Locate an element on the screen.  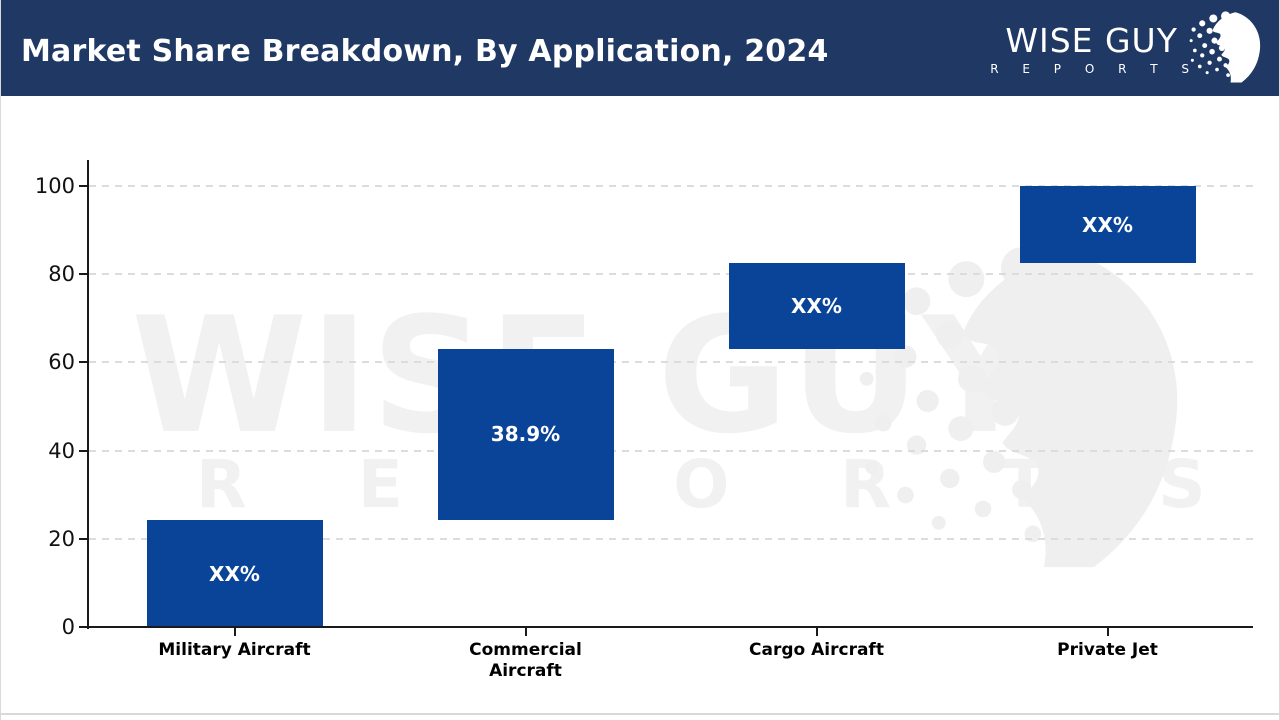
wiseguy-logo: WISE GUY R E P O R T S is located at coordinates (1124, 48).